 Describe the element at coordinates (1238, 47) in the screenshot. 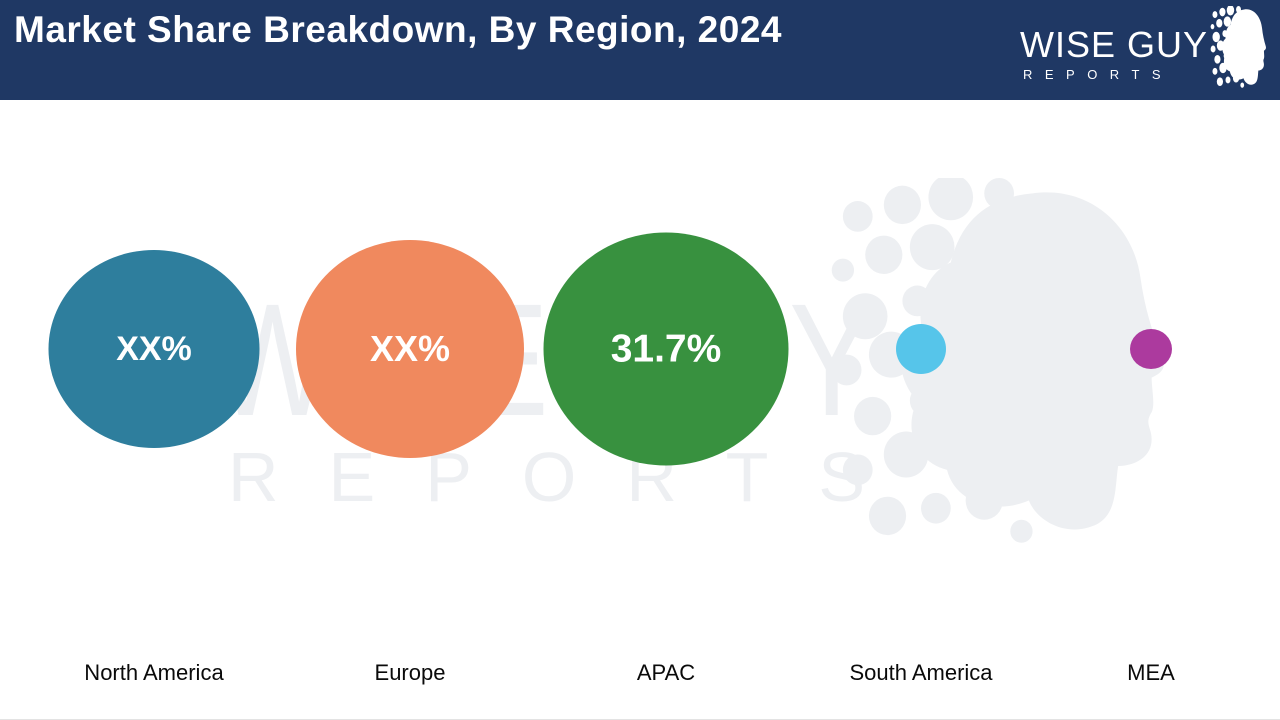

I see `head-profile-dots-icon` at that location.